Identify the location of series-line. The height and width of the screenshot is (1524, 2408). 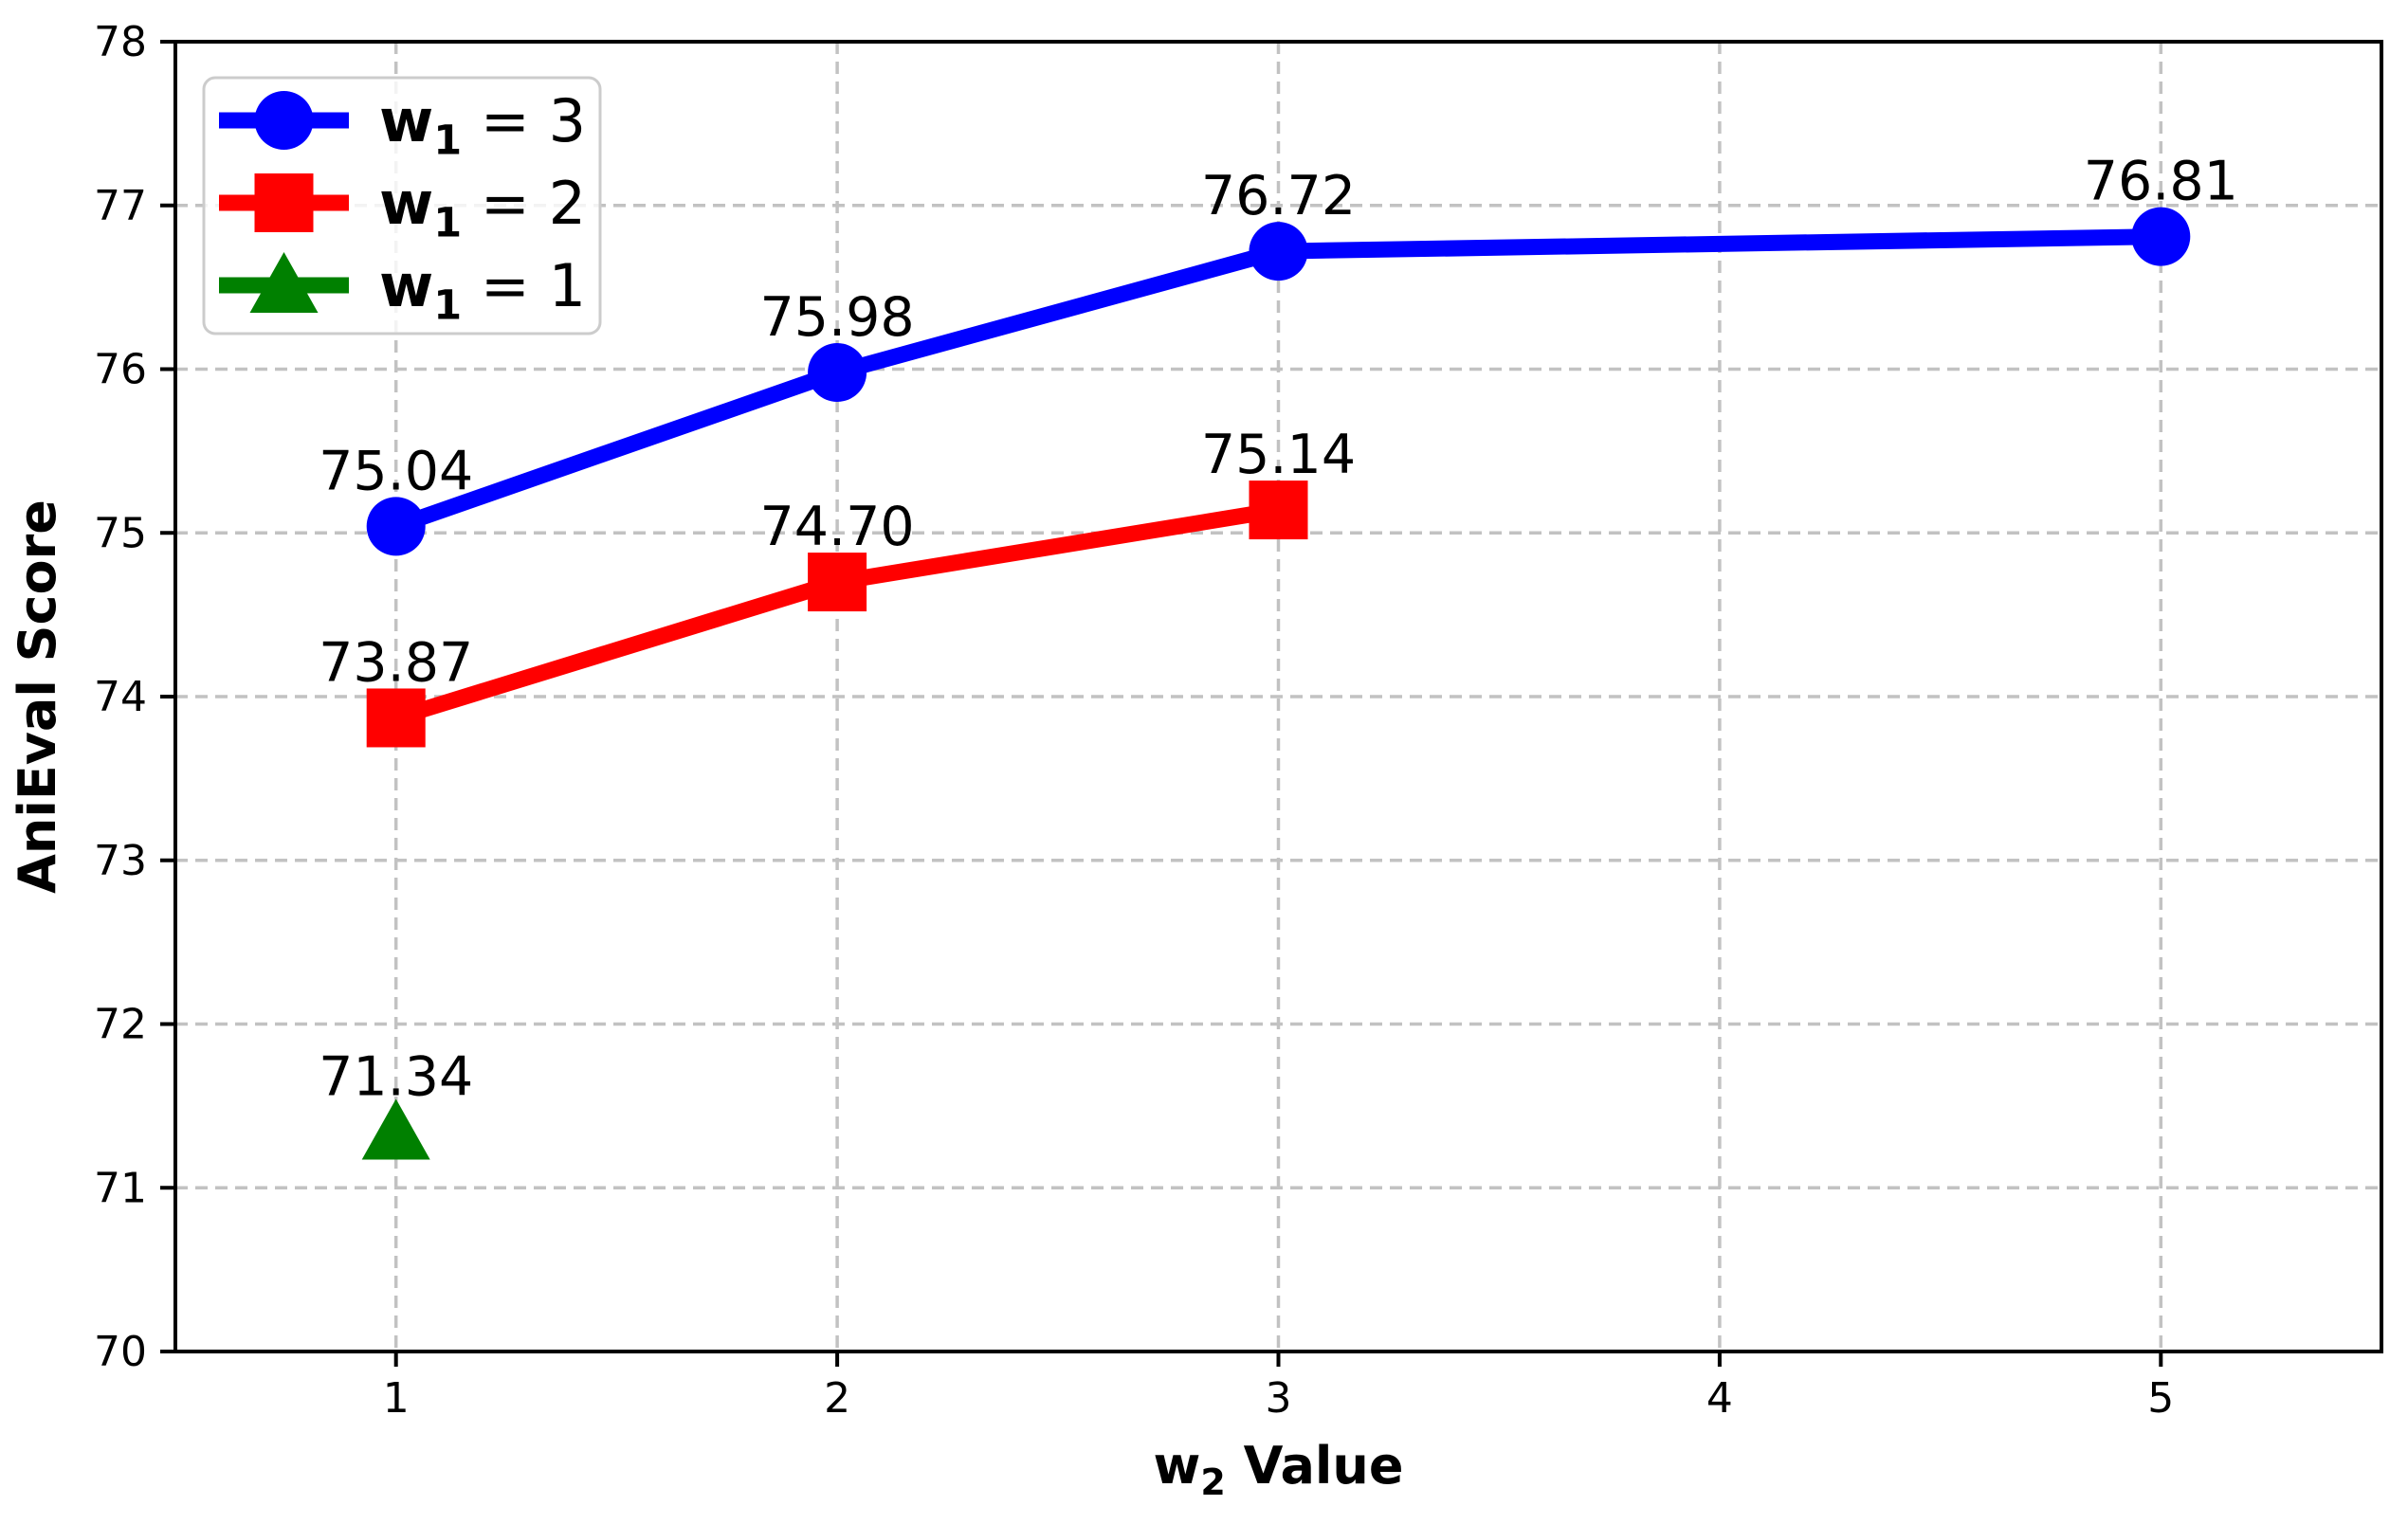
(1277, 381).